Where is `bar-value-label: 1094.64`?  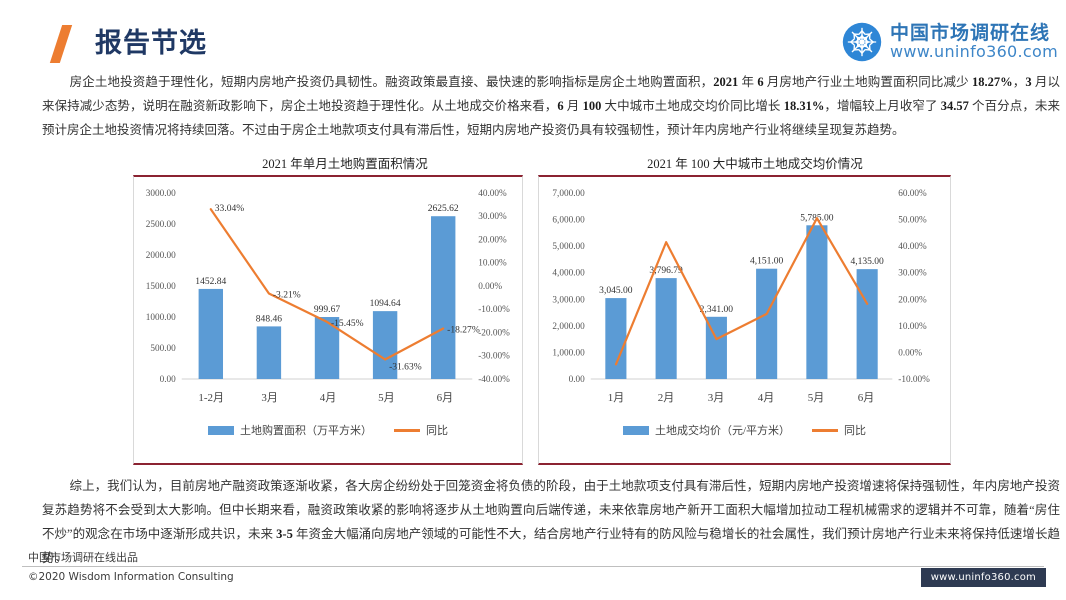
bar-value-label: 1094.64 is located at coordinates (385, 303).